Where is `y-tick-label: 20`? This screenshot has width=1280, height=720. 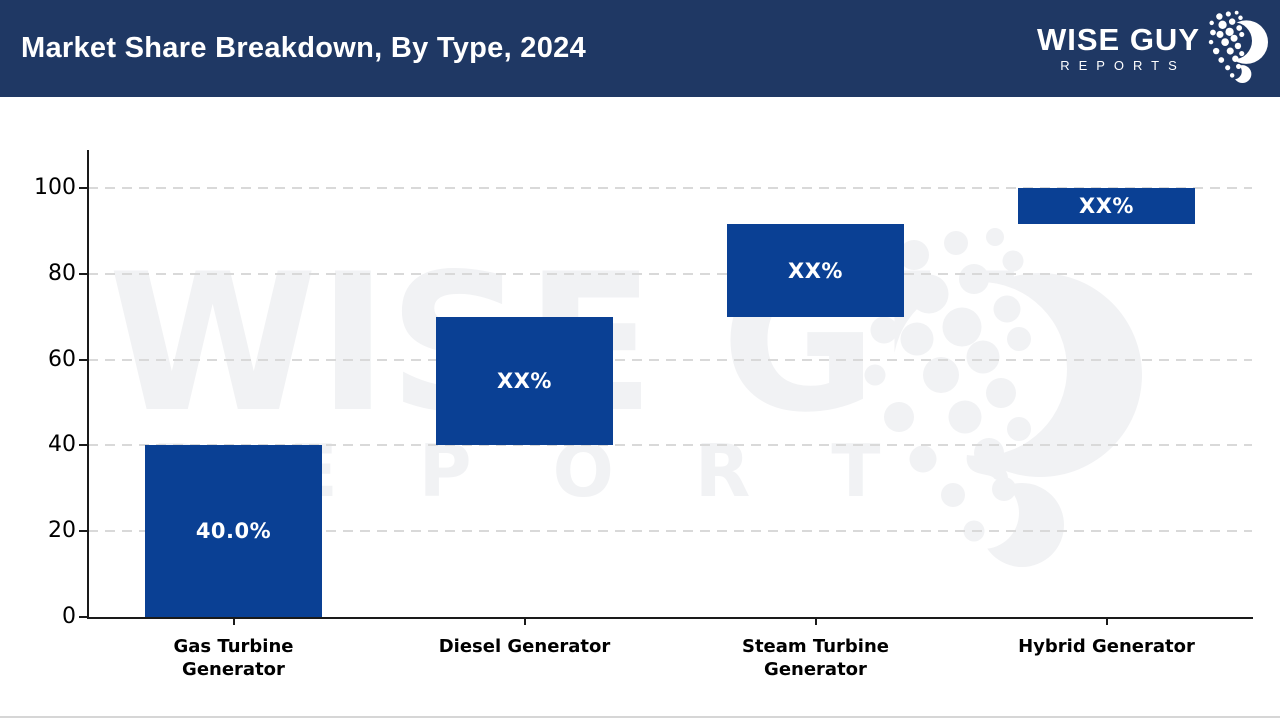
y-tick-label: 20 is located at coordinates (62, 531).